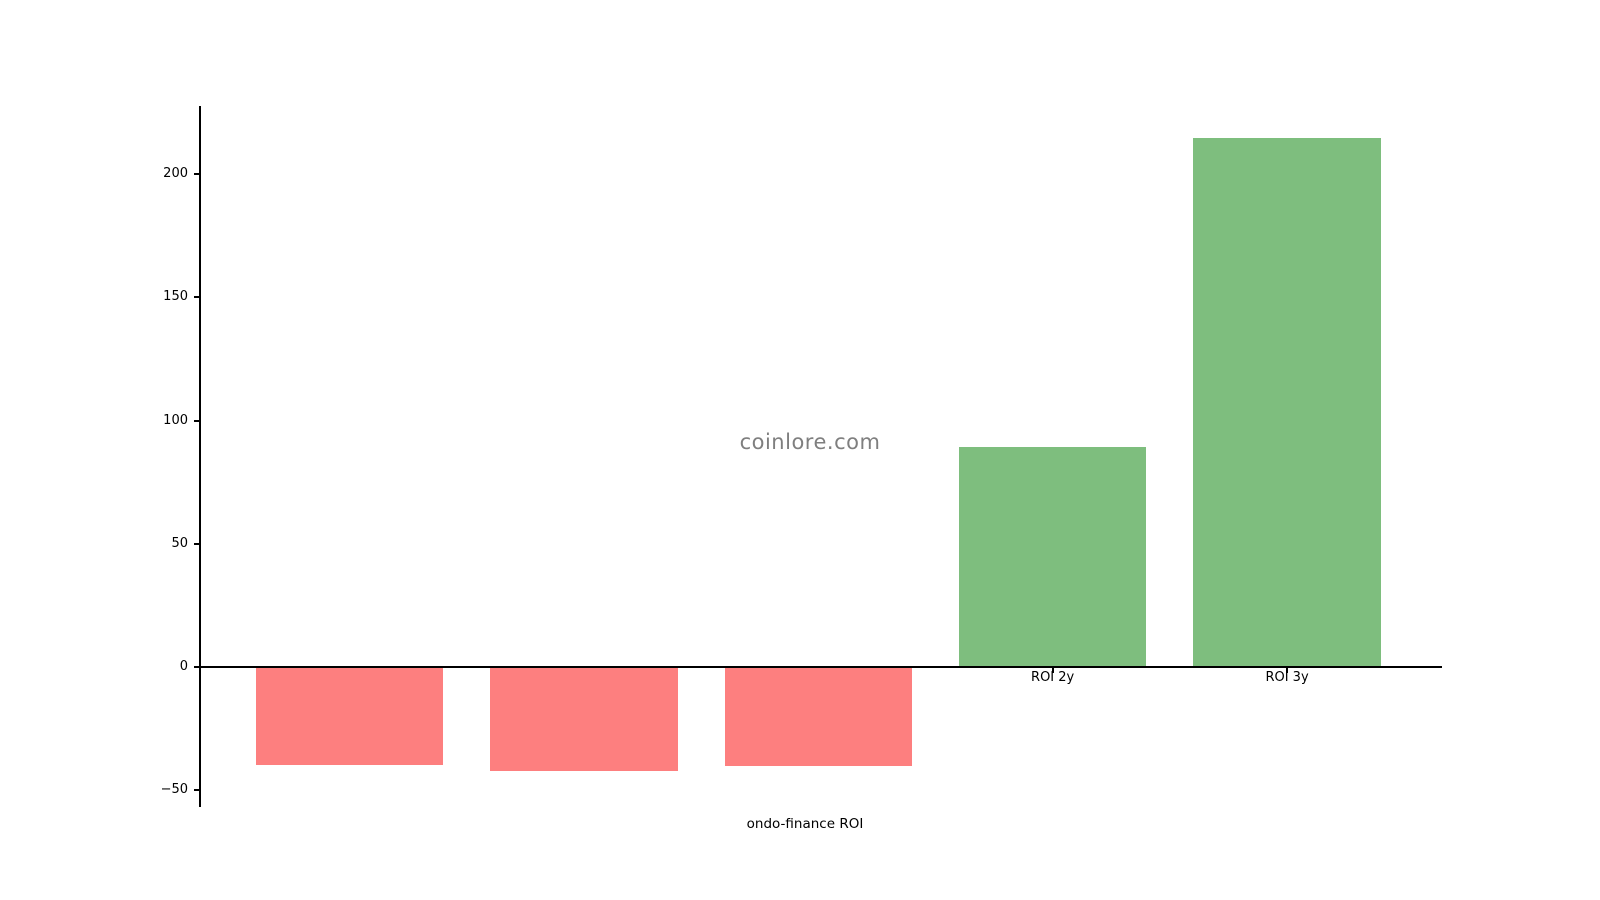 Image resolution: width=1600 pixels, height=900 pixels. What do you see at coordinates (1052, 556) in the screenshot?
I see `bar-roi-2y` at bounding box center [1052, 556].